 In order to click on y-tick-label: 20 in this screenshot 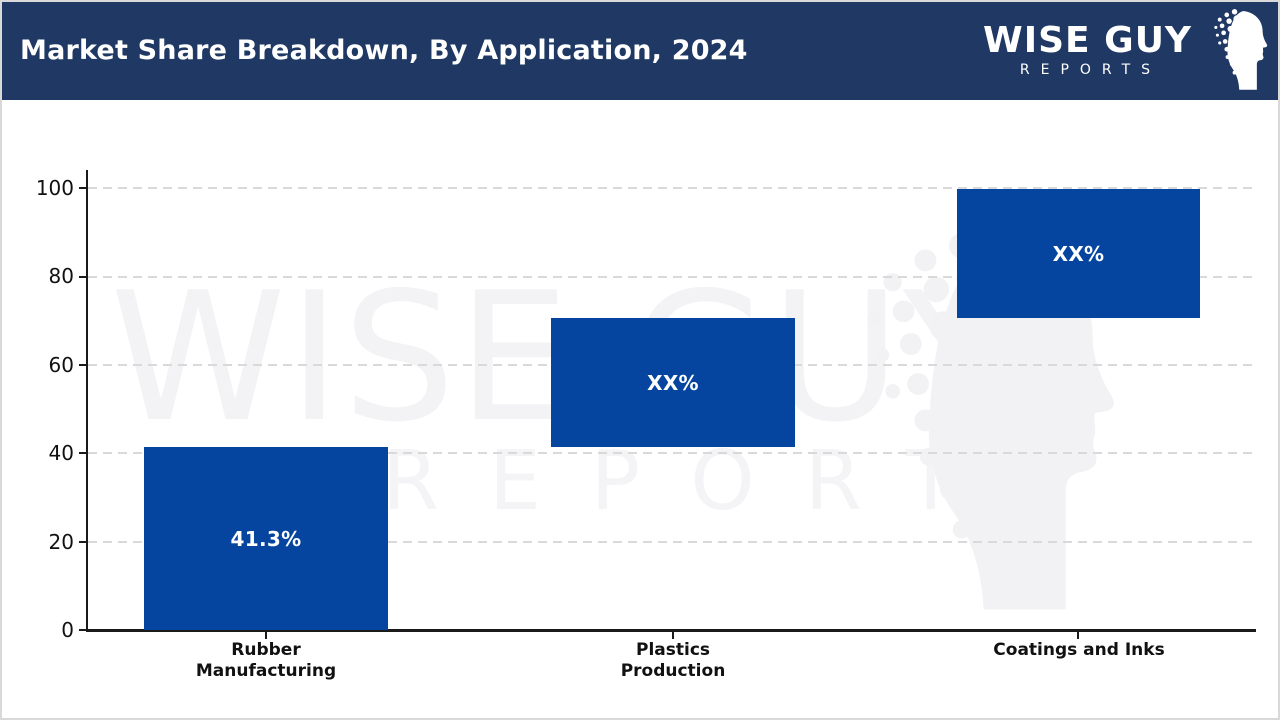, I will do `click(61, 542)`.